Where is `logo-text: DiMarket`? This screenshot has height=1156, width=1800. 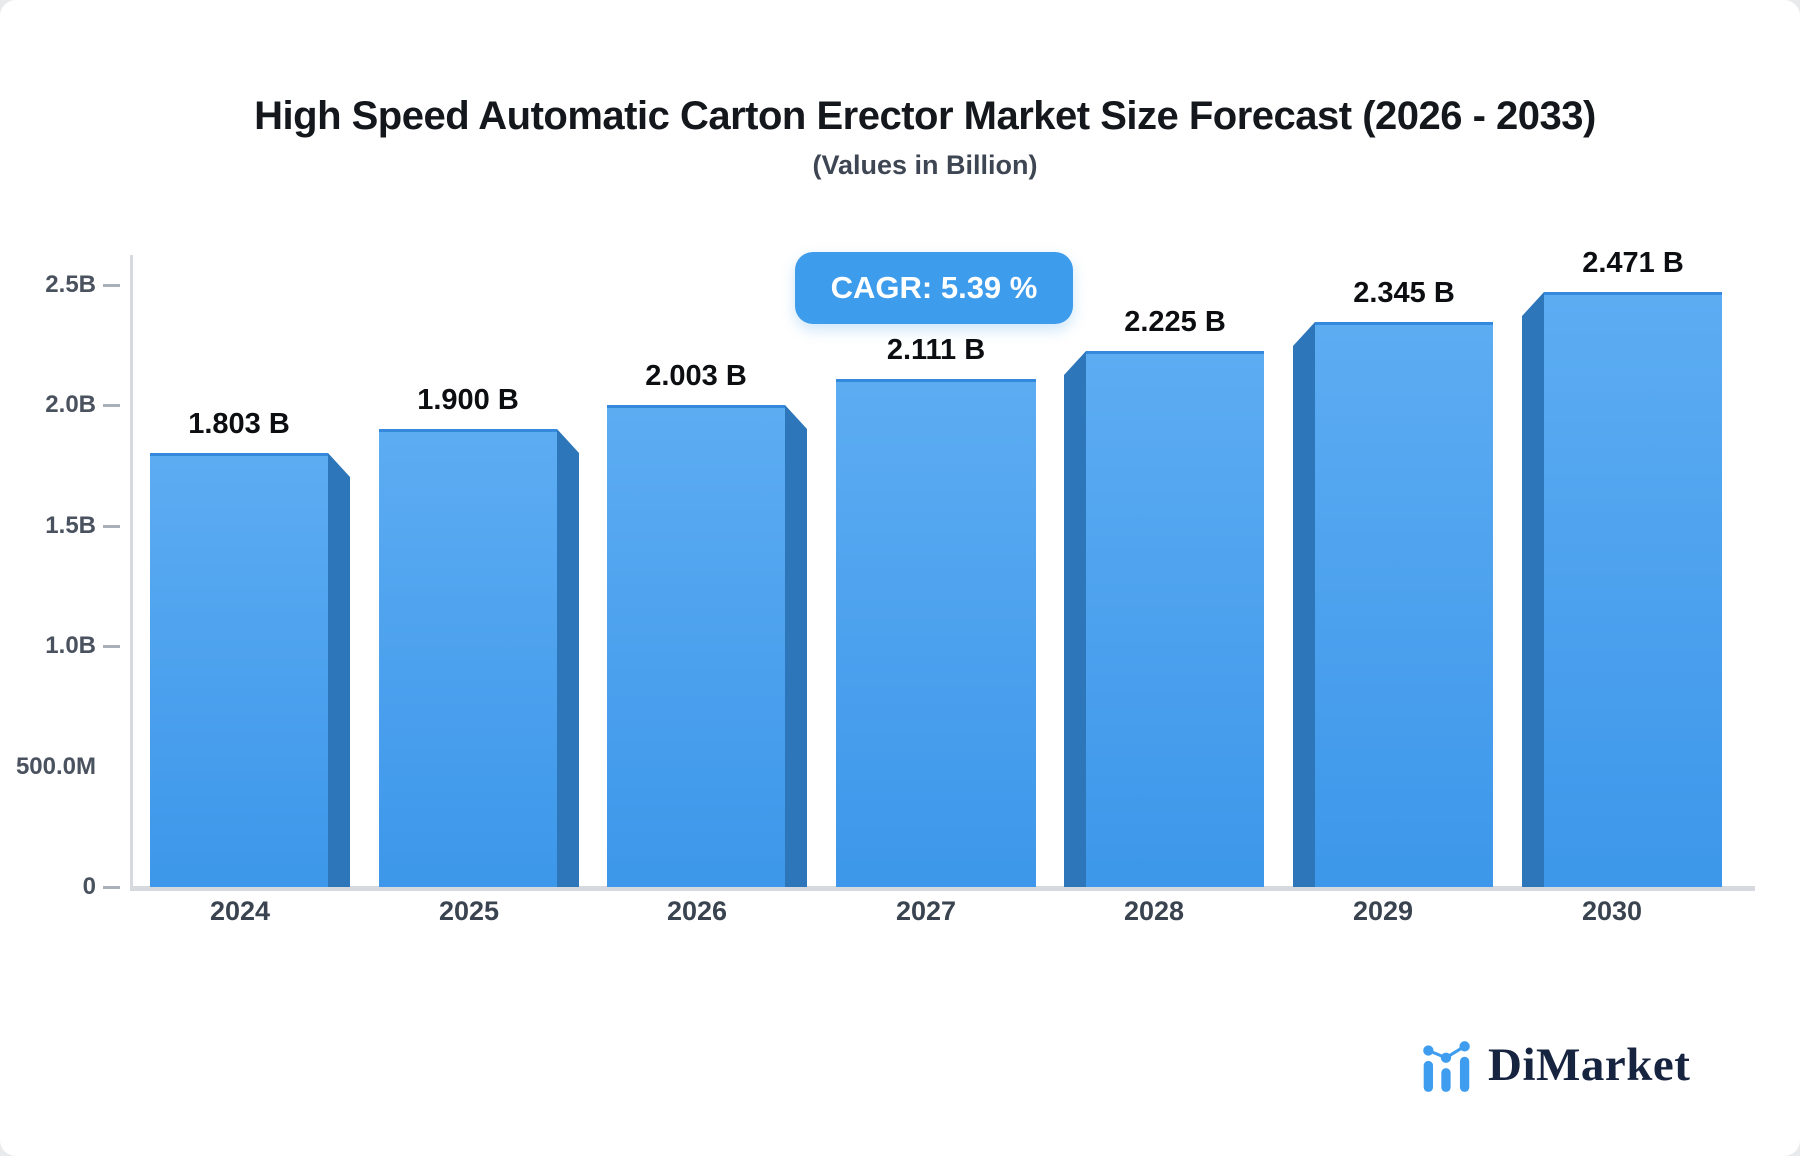 logo-text: DiMarket is located at coordinates (1589, 1065).